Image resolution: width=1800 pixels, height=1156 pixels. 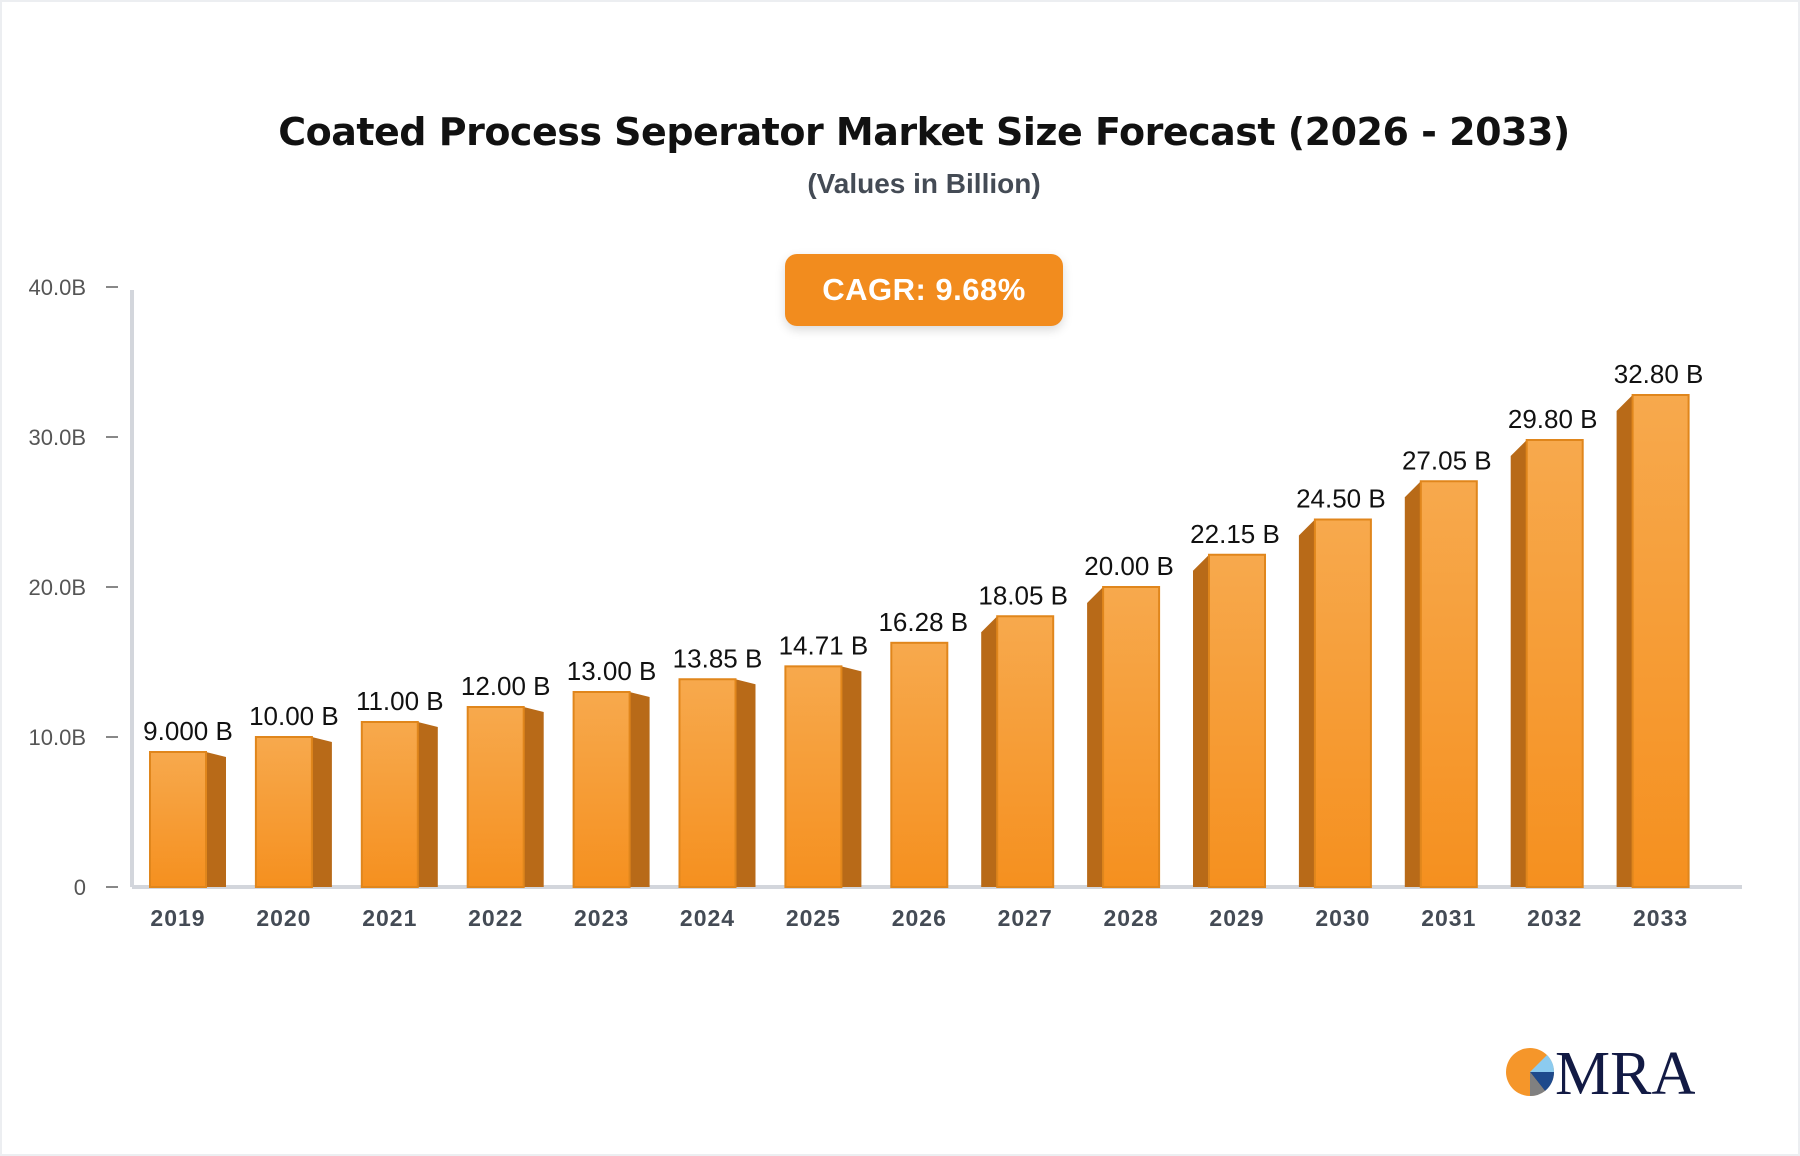 I want to click on bar-2023: 13.00 B 2023, so click(x=612, y=793).